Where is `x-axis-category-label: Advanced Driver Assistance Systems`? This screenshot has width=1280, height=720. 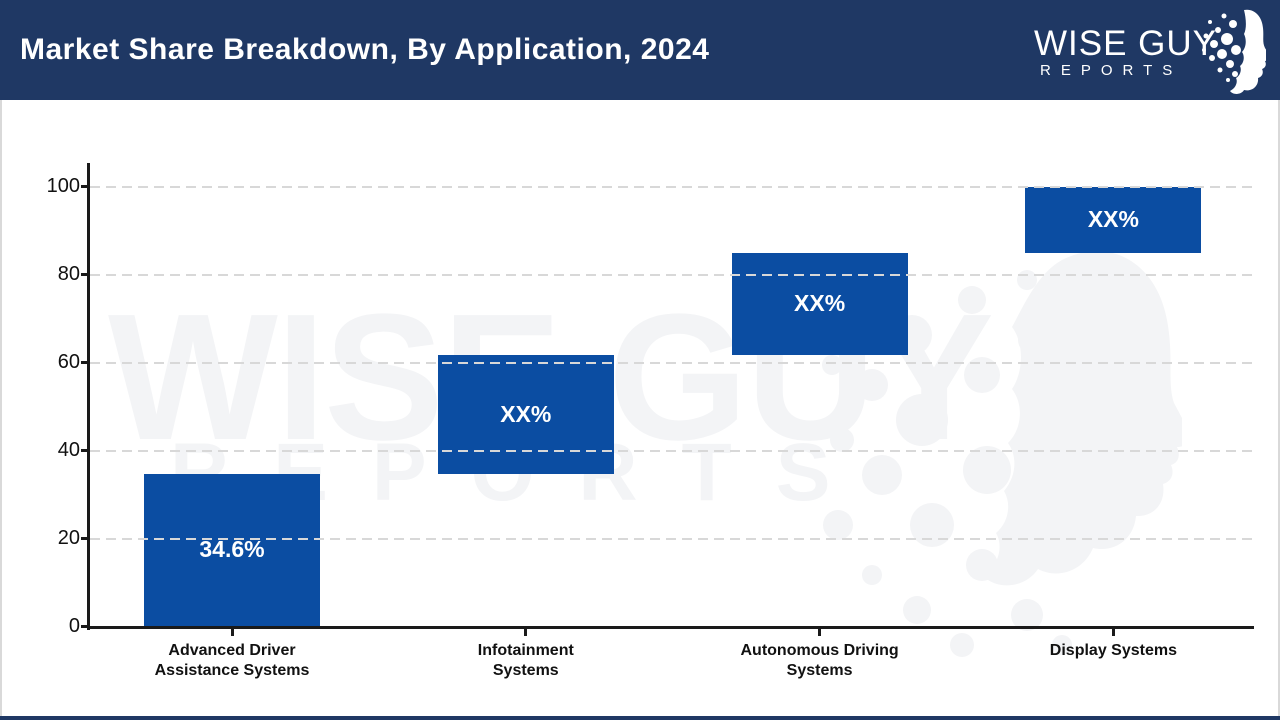 x-axis-category-label: Advanced Driver Assistance Systems is located at coordinates (232, 660).